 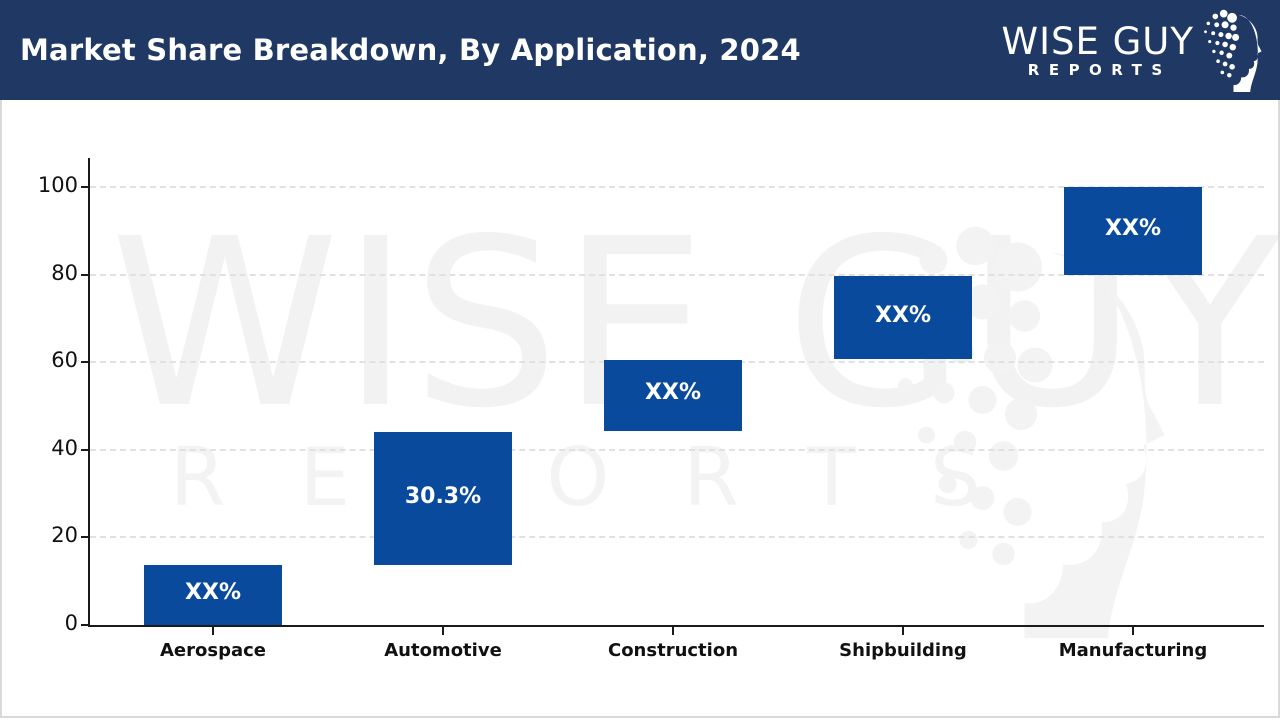 I want to click on x-axis-line, so click(x=676, y=626).